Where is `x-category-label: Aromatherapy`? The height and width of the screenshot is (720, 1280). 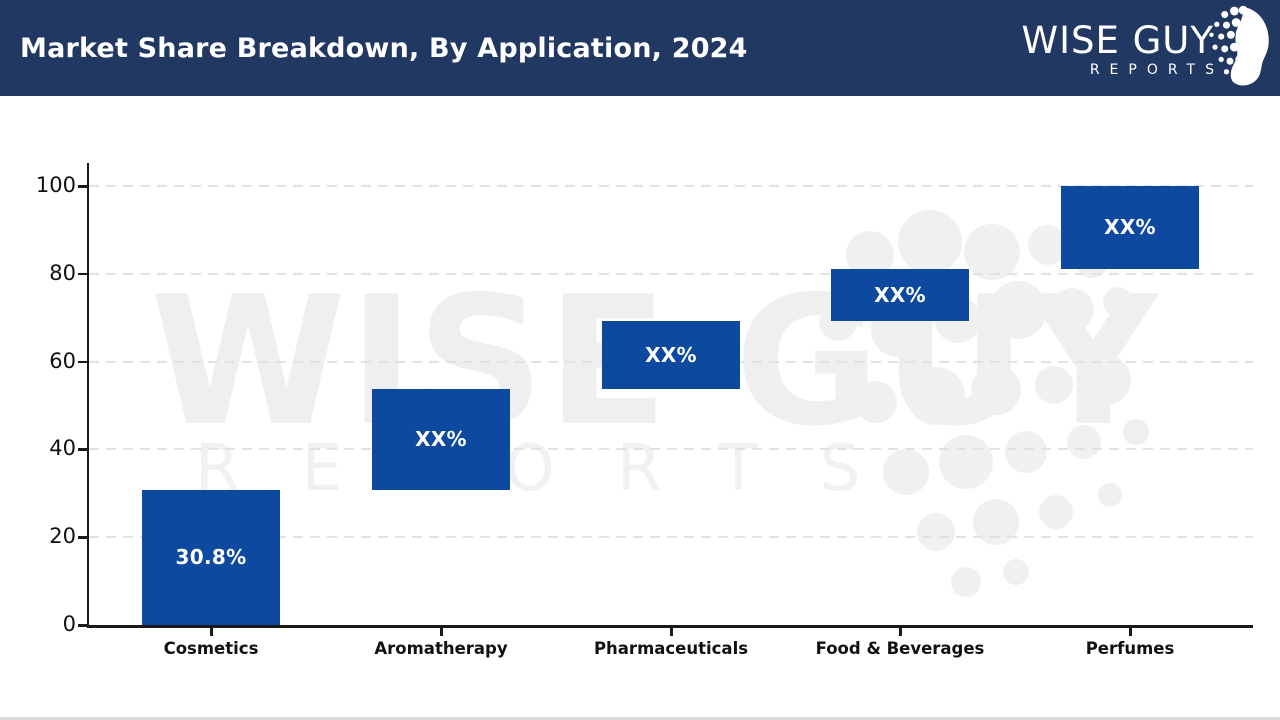 x-category-label: Aromatherapy is located at coordinates (441, 648).